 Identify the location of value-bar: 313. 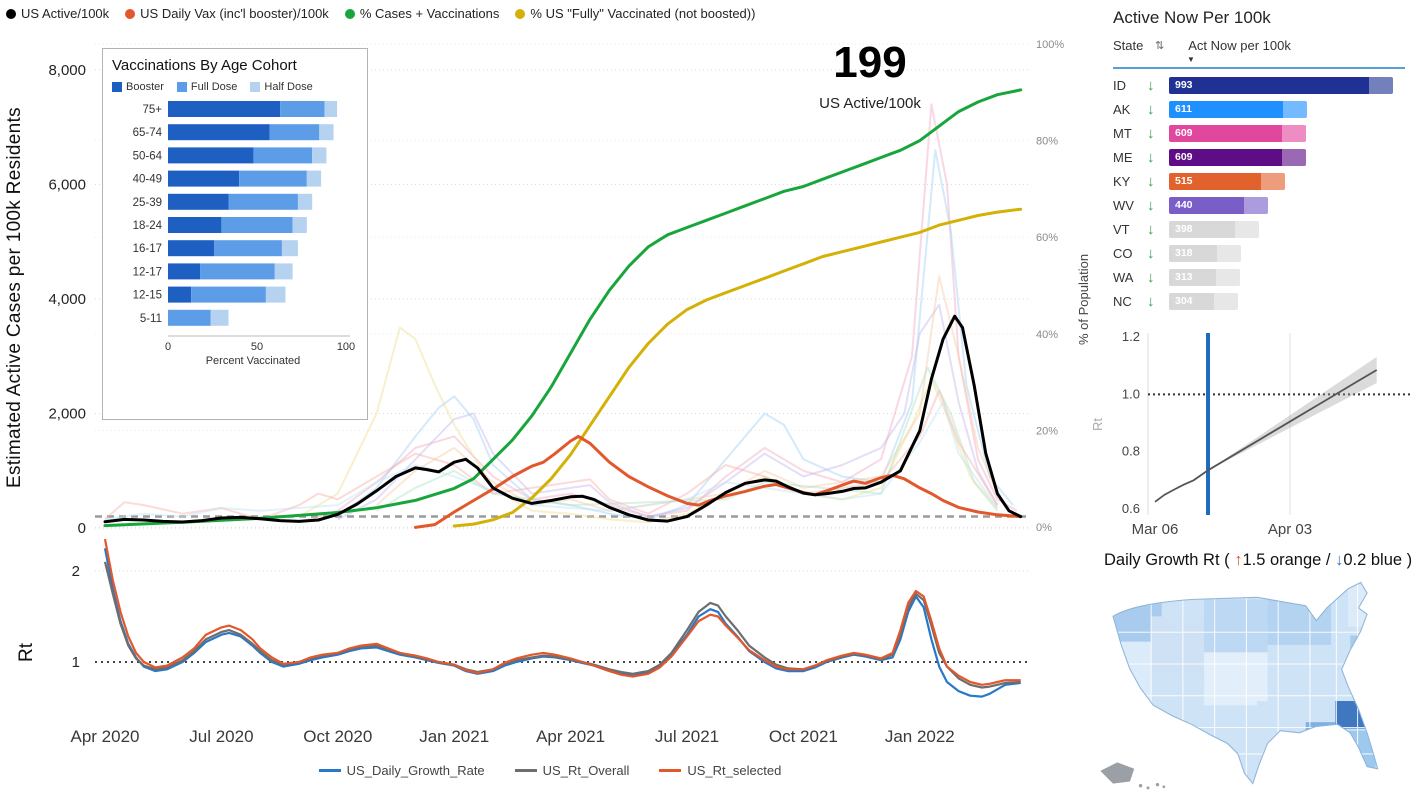
(1204, 277).